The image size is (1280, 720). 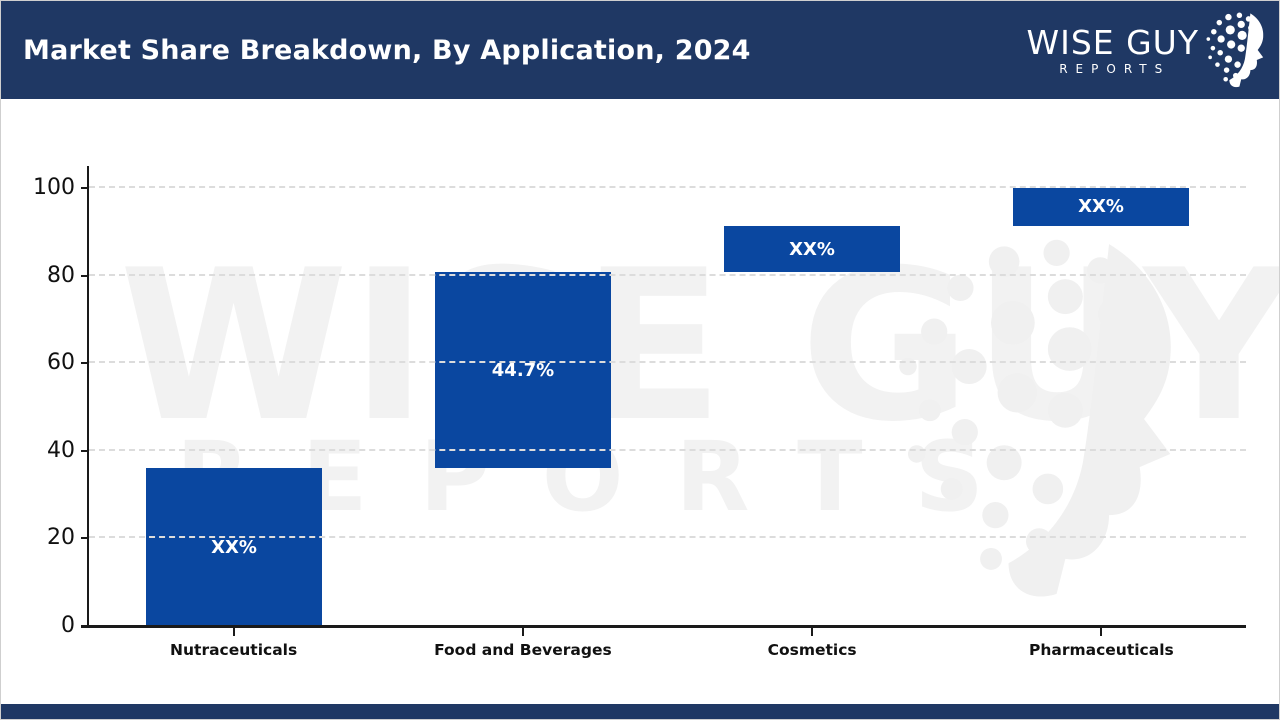 What do you see at coordinates (61, 363) in the screenshot?
I see `y-tick-label: 60` at bounding box center [61, 363].